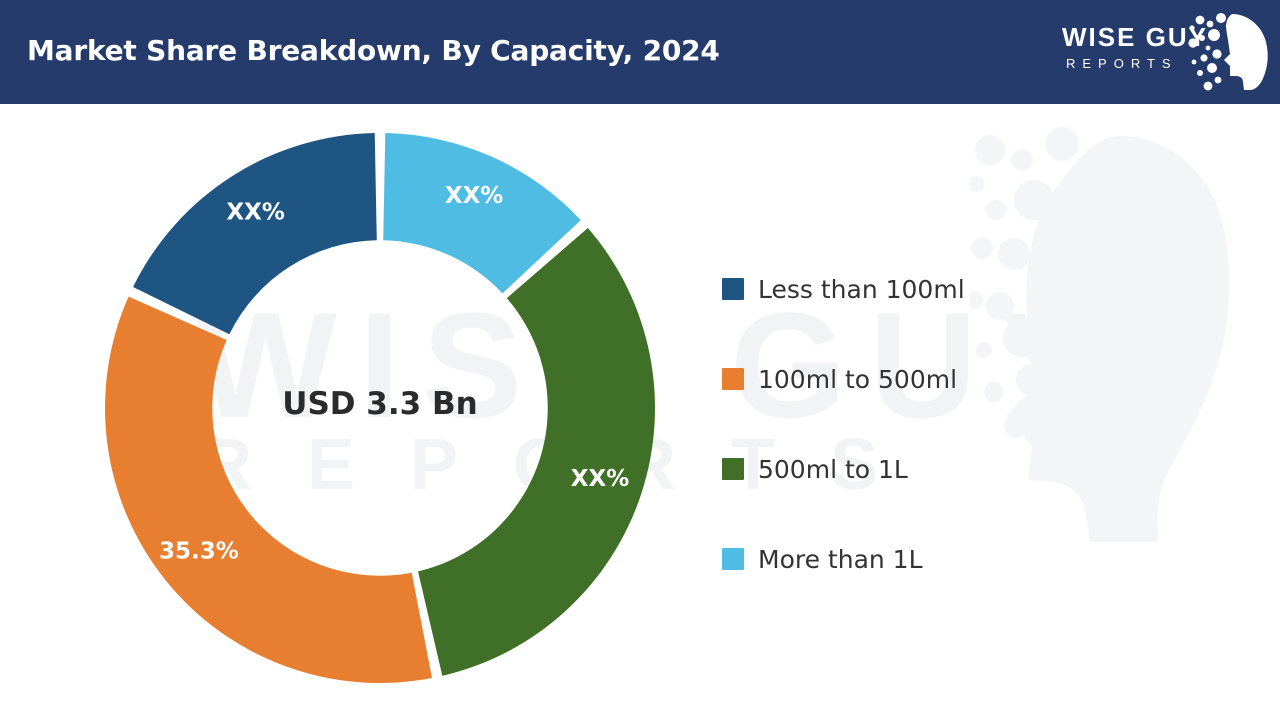 This screenshot has width=1280, height=720. I want to click on legend-item-1: 100ml to 500ml, so click(887, 379).